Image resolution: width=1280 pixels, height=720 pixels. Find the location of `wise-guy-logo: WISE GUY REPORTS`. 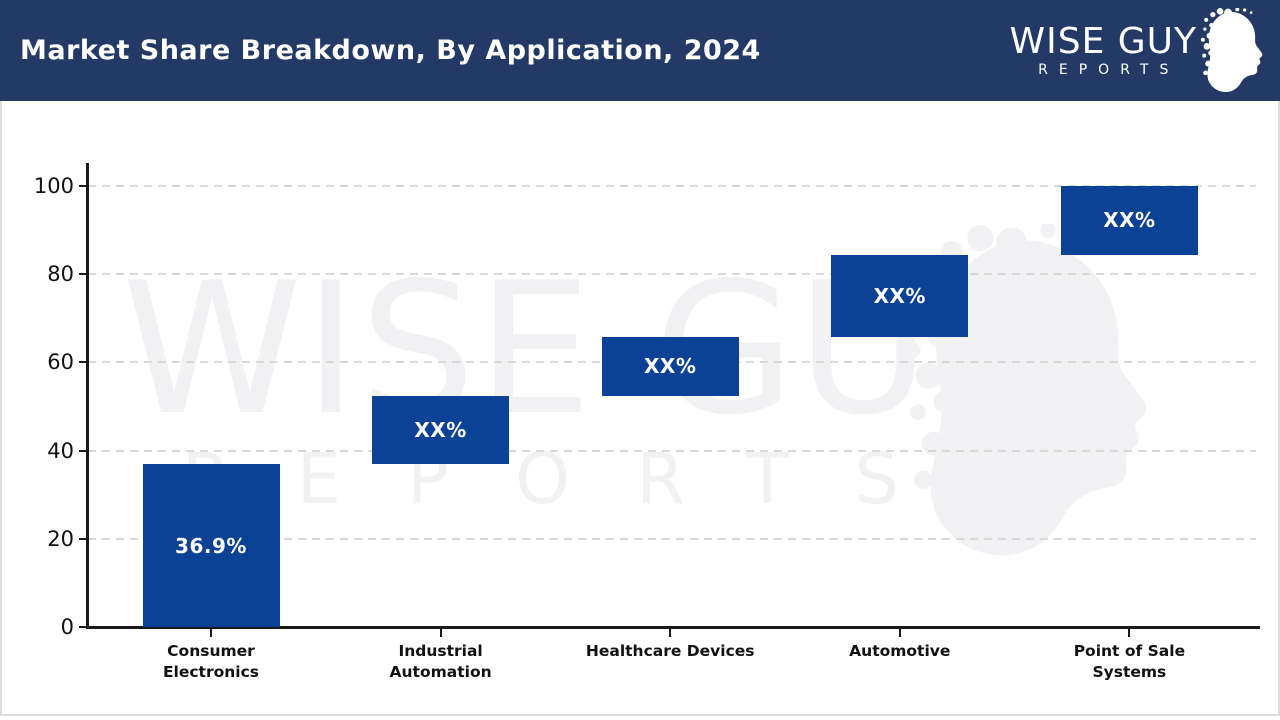

wise-guy-logo: WISE GUY REPORTS is located at coordinates (1140, 50).